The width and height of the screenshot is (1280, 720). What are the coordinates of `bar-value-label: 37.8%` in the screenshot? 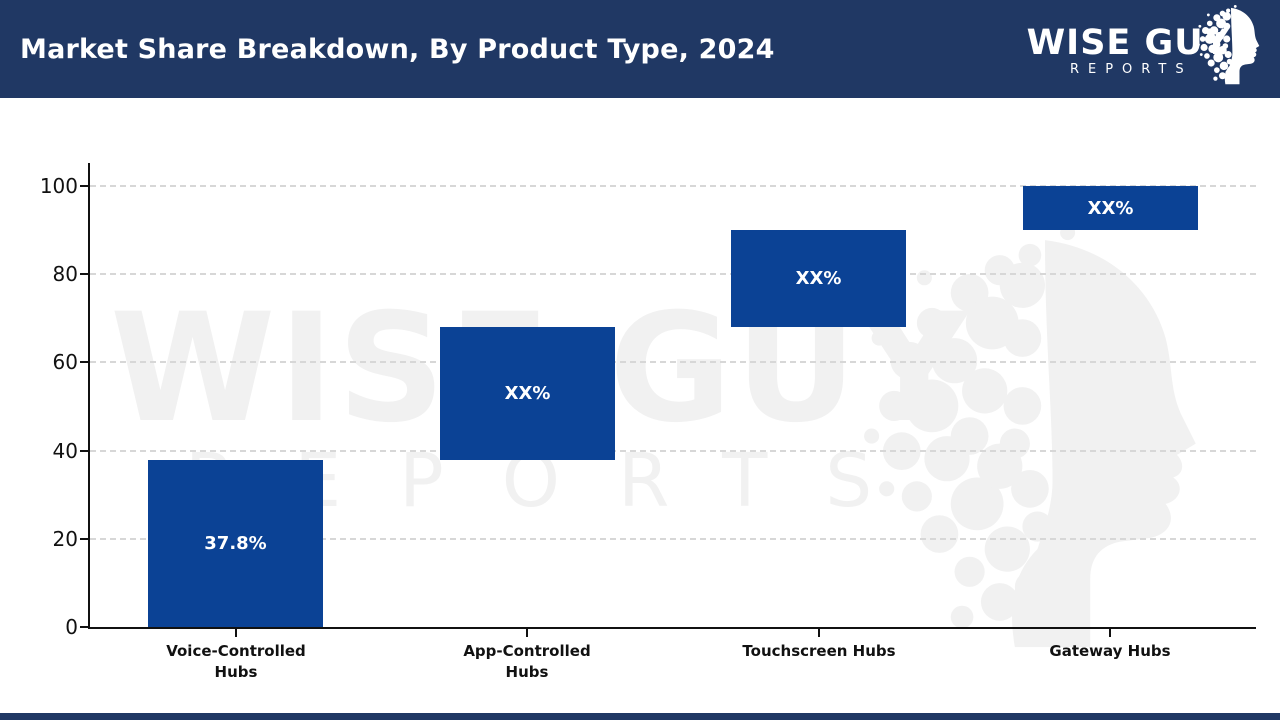 It's located at (235, 543).